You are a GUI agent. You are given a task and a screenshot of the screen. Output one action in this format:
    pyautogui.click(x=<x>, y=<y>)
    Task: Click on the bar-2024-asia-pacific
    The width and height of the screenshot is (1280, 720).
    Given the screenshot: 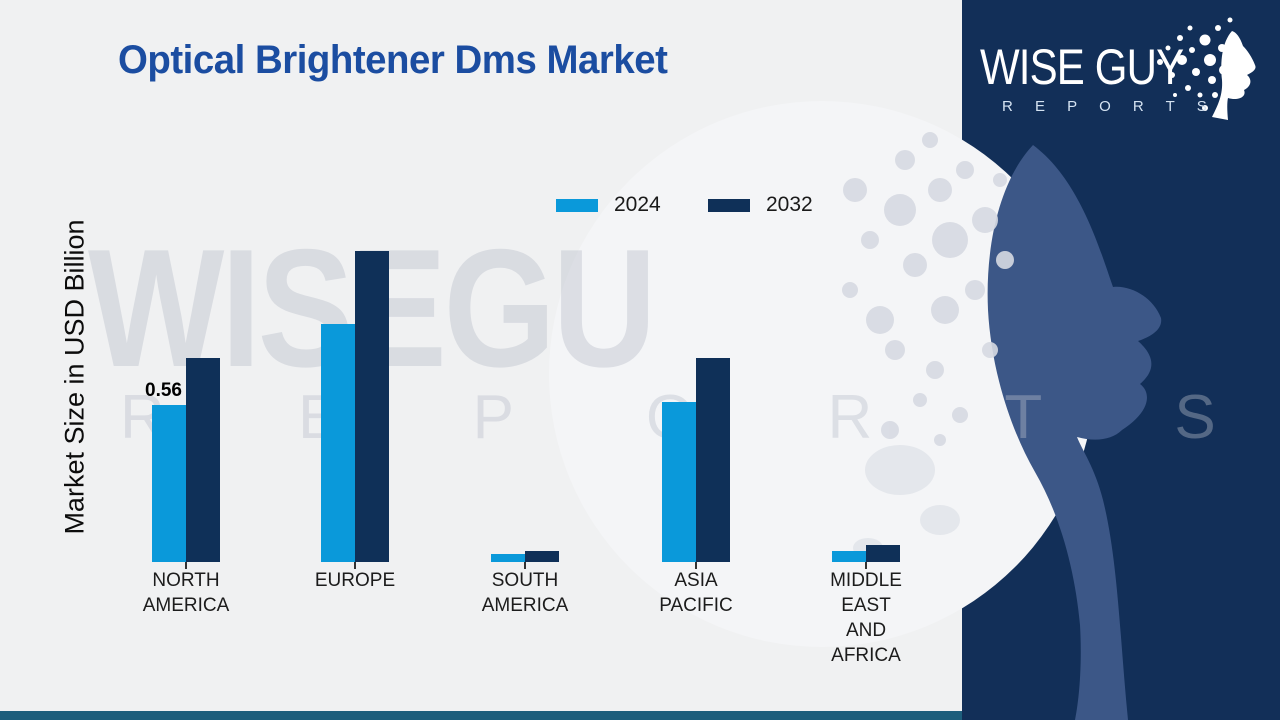 What is the action you would take?
    pyautogui.click(x=679, y=482)
    